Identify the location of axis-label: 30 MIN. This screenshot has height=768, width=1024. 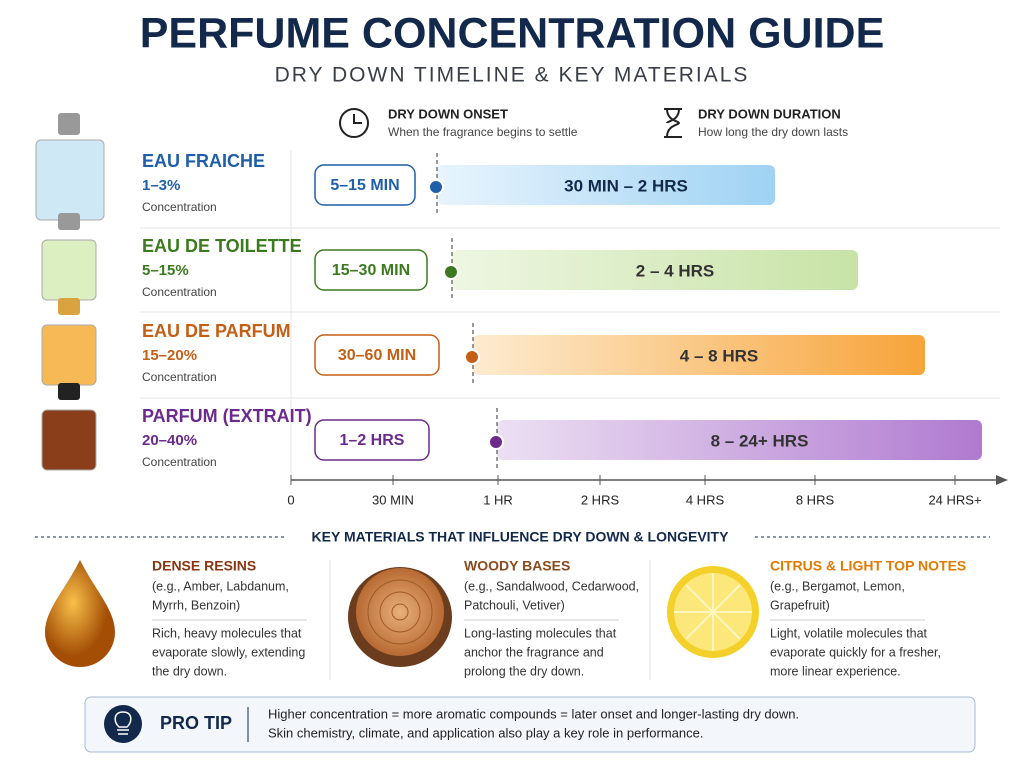
(393, 499).